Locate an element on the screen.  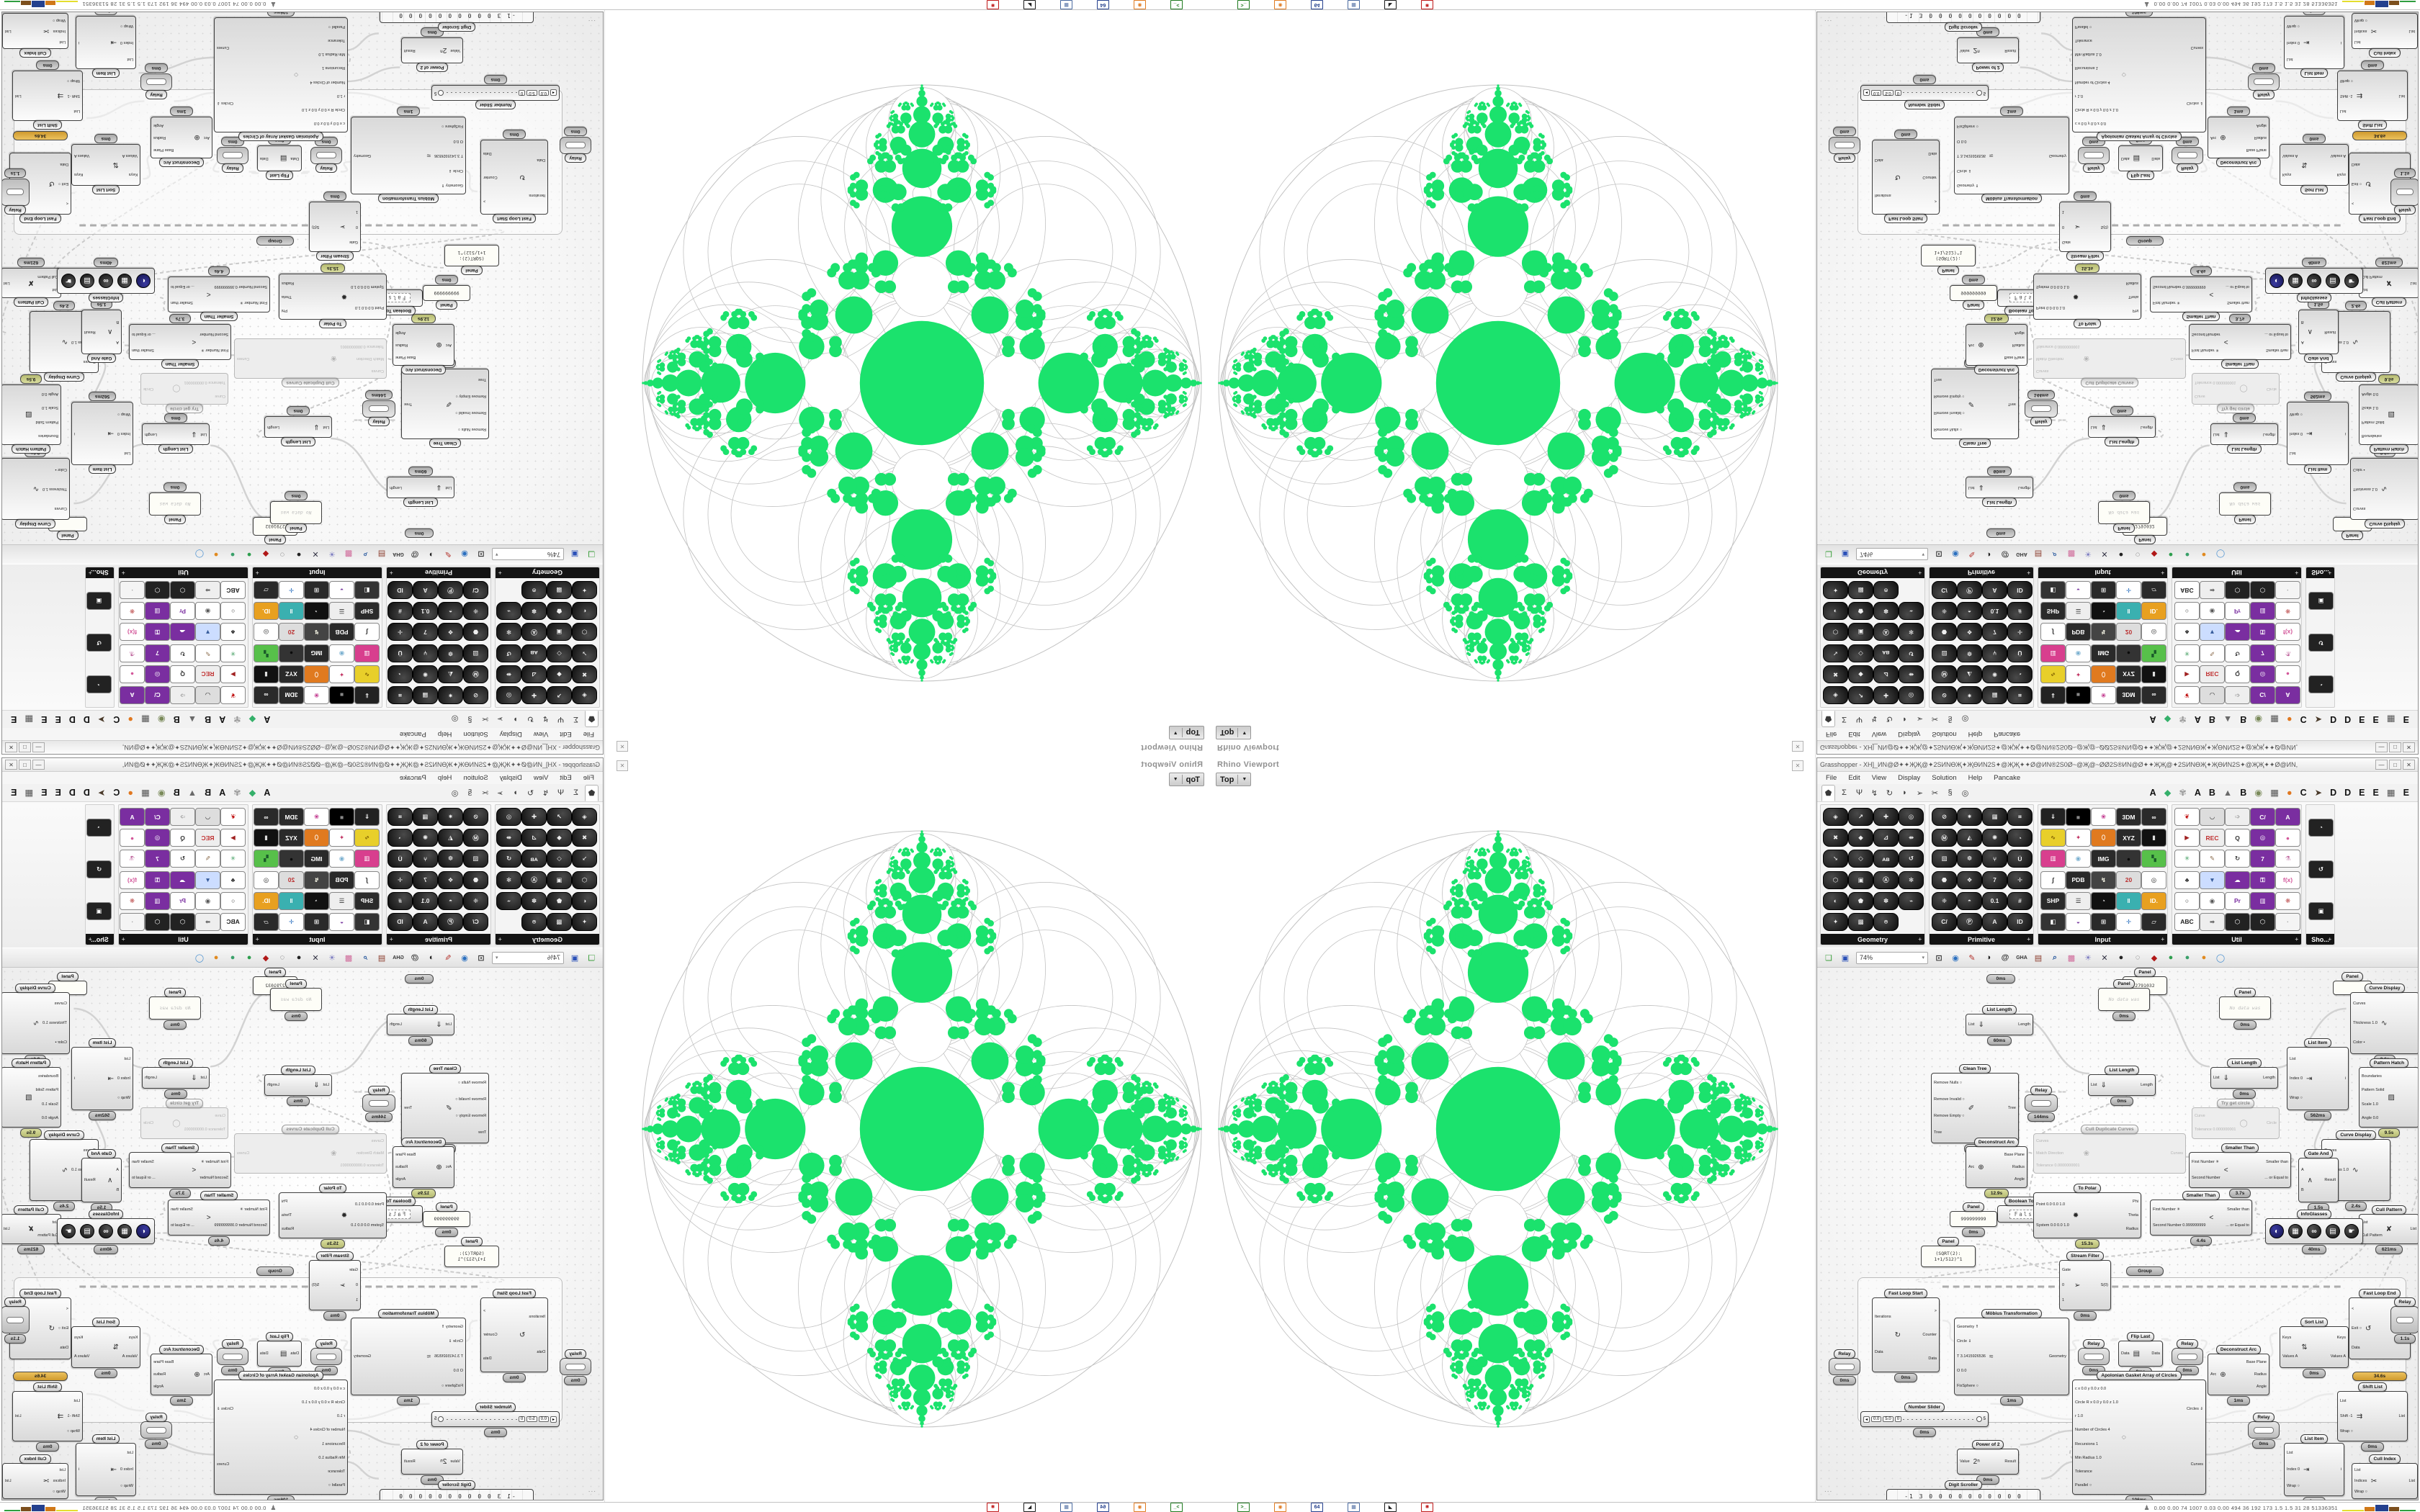
palette-icon: ⊞ is located at coordinates (316, 921).